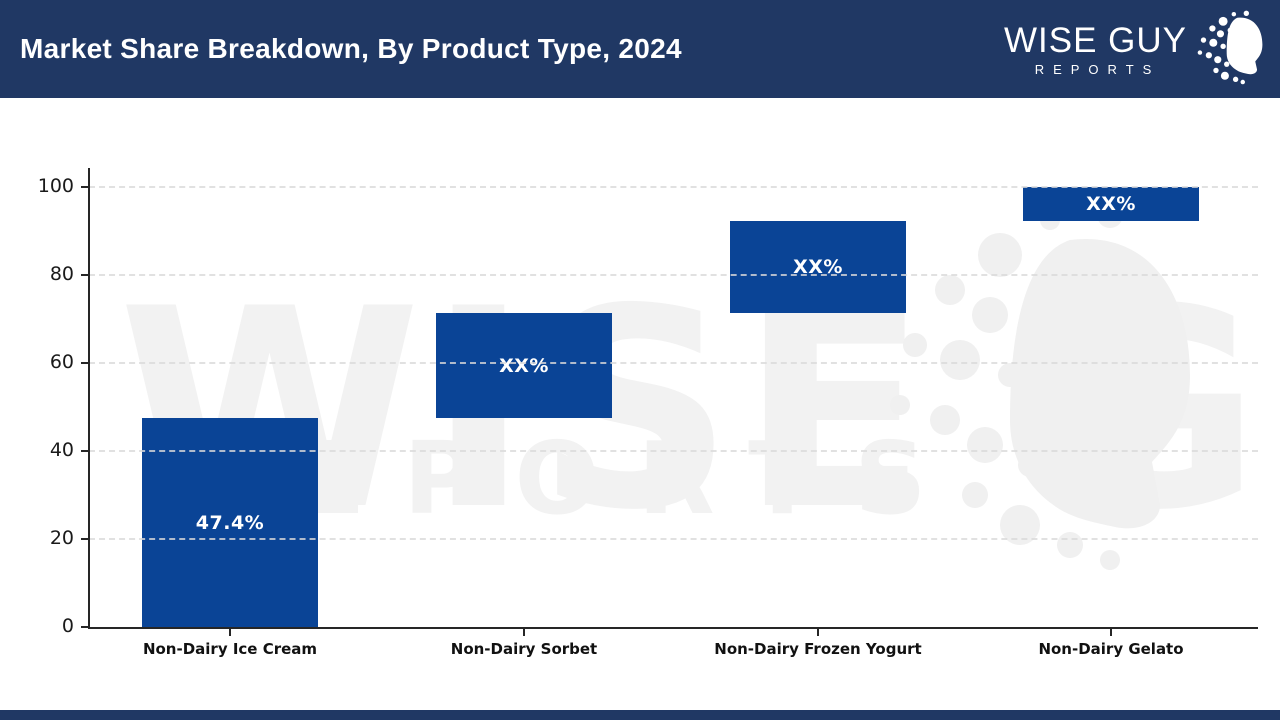 Image resolution: width=1280 pixels, height=720 pixels. I want to click on bar-value-label: 47.4%, so click(230, 522).